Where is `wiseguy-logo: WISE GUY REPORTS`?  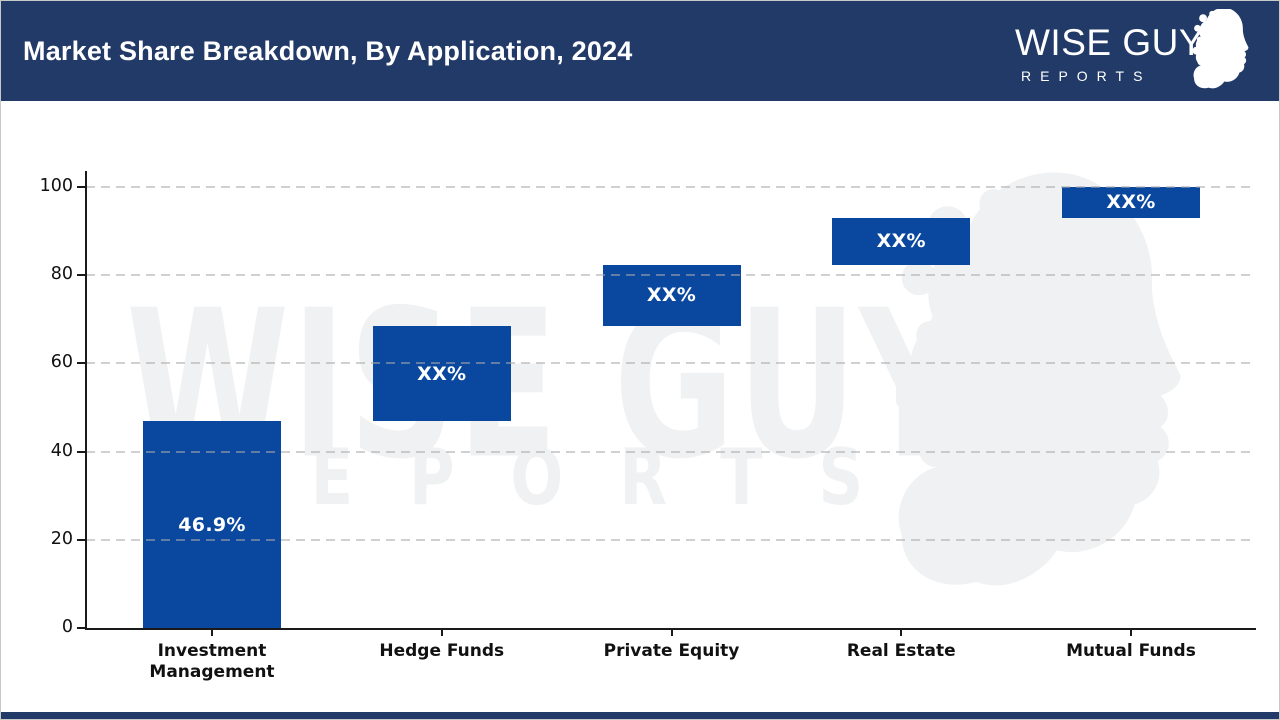 wiseguy-logo: WISE GUY REPORTS is located at coordinates (1132, 49).